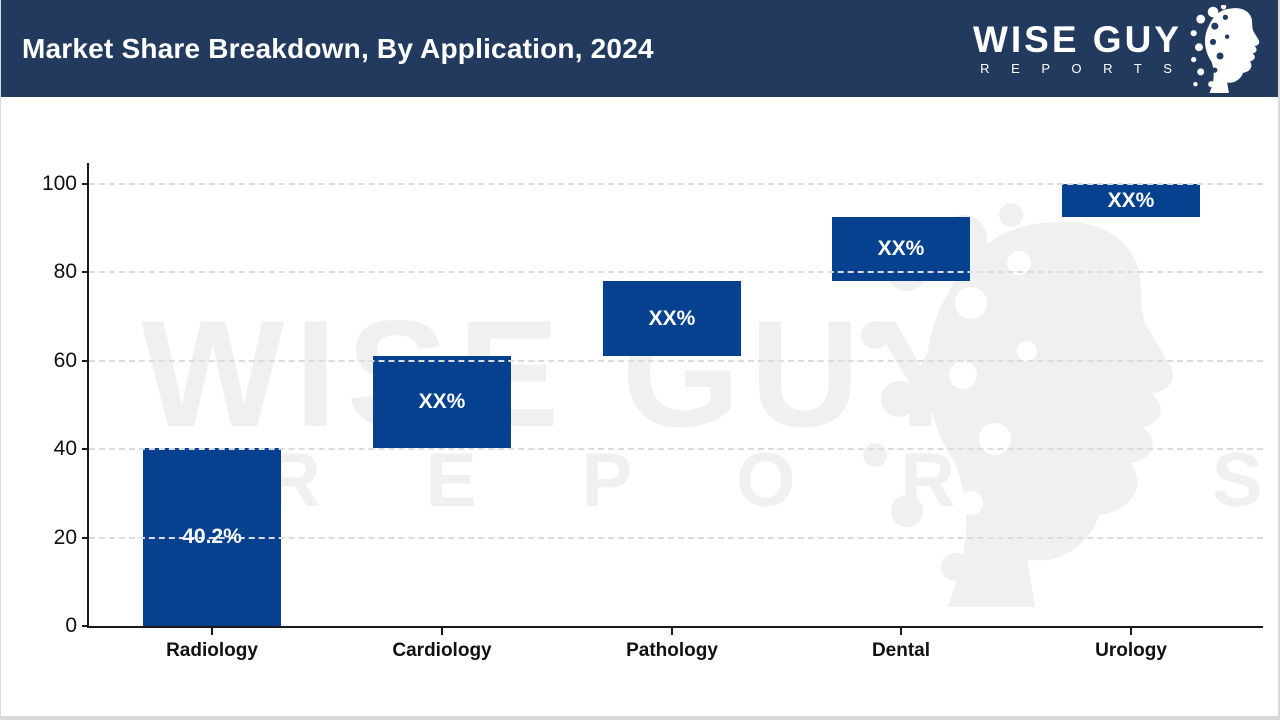 This screenshot has width=1280, height=720. Describe the element at coordinates (212, 631) in the screenshot. I see `x-tick-radiology` at that location.